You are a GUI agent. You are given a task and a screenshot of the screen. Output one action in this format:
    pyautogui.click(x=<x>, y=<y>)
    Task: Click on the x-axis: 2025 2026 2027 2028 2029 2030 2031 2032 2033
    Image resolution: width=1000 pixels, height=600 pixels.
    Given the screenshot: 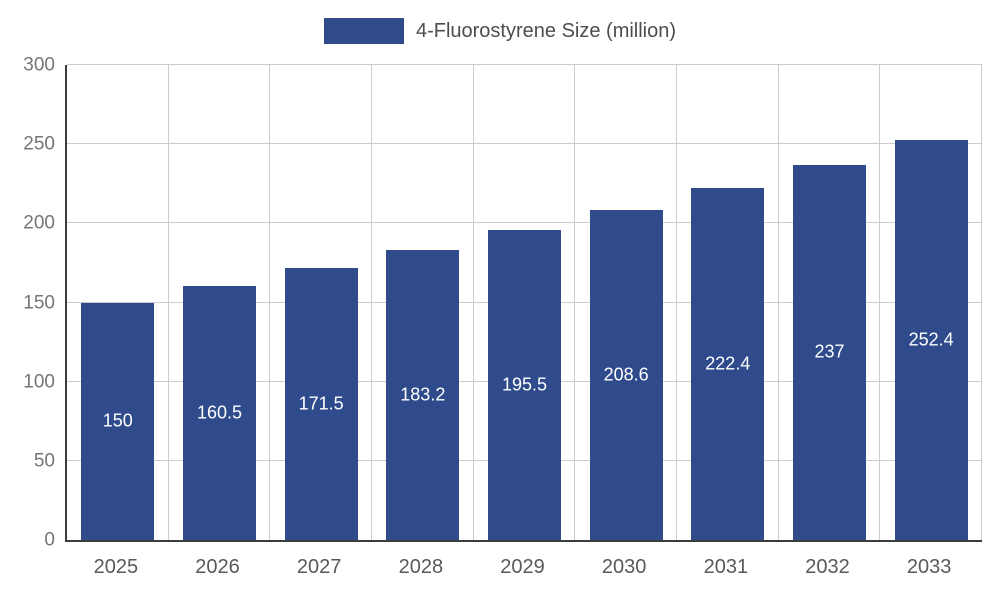 What is the action you would take?
    pyautogui.click(x=522, y=564)
    